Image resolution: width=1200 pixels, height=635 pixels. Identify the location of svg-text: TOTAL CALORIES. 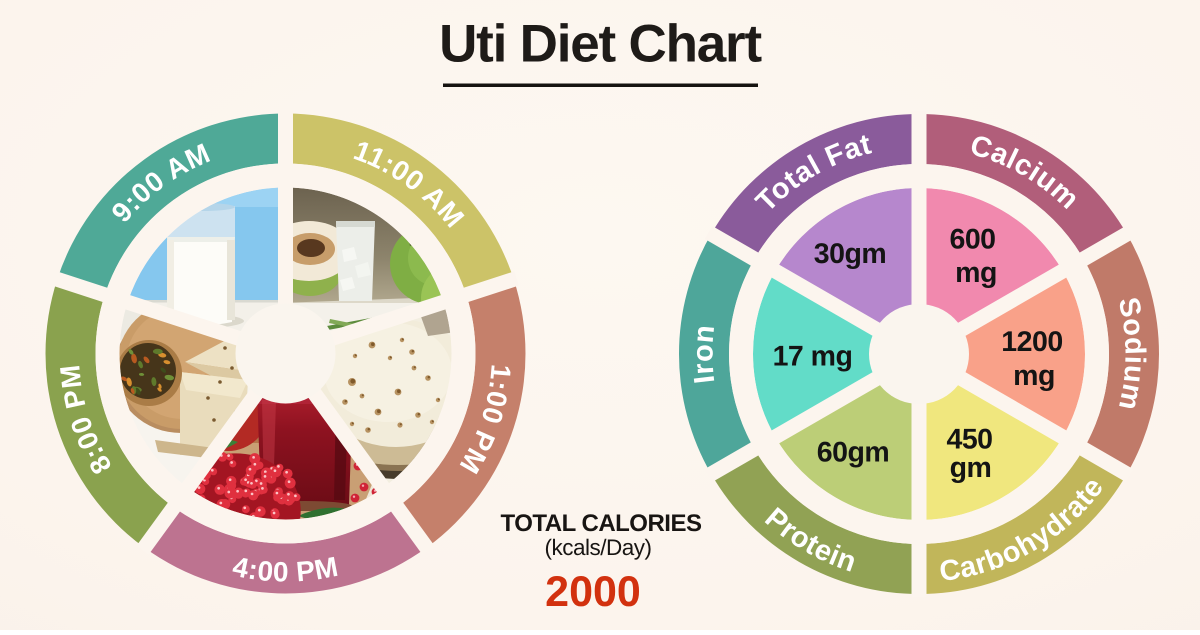
(601, 523).